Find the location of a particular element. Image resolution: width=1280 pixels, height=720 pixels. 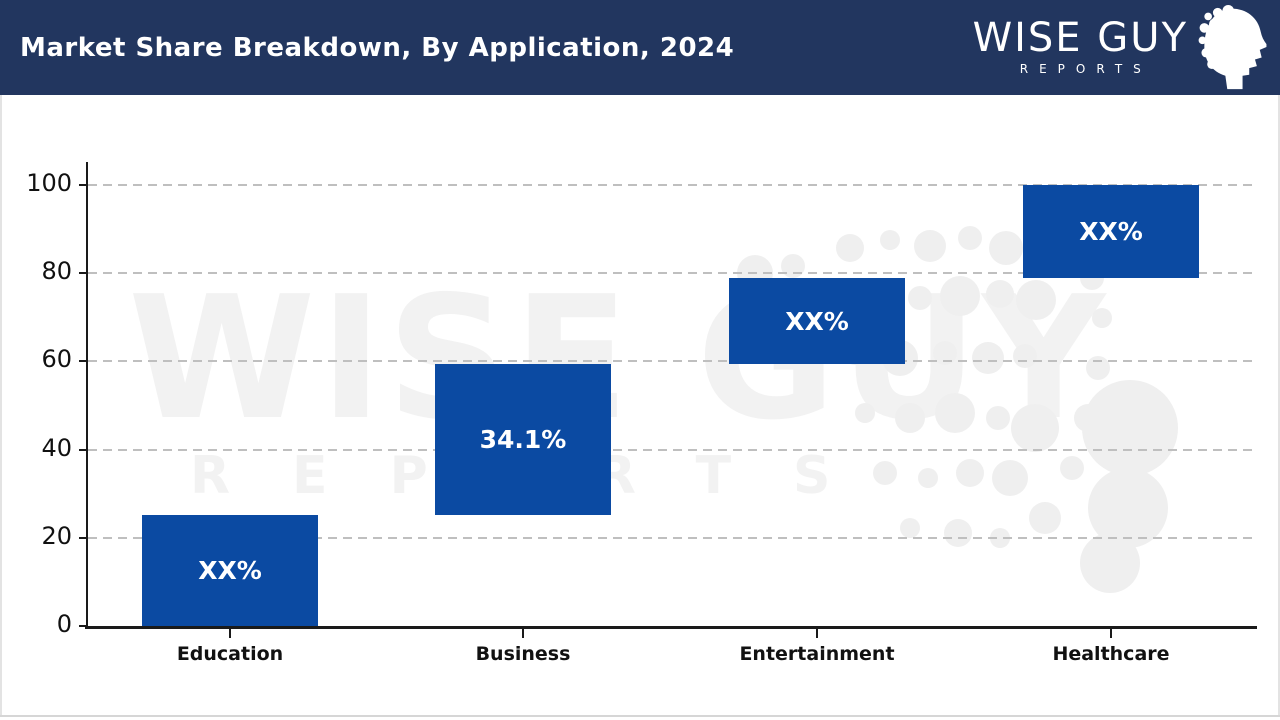

y-tick-label: 0 is located at coordinates (64, 624).